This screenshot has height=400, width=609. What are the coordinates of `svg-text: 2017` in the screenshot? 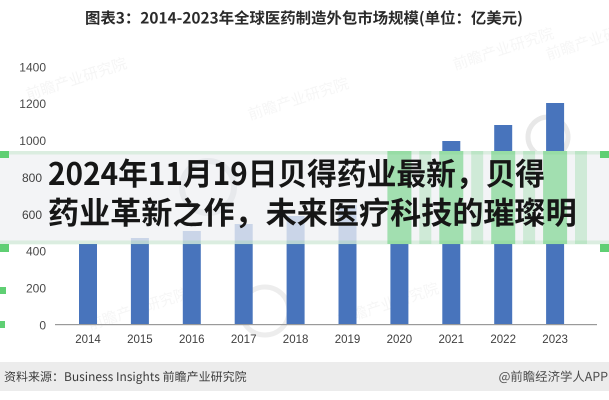 It's located at (244, 340).